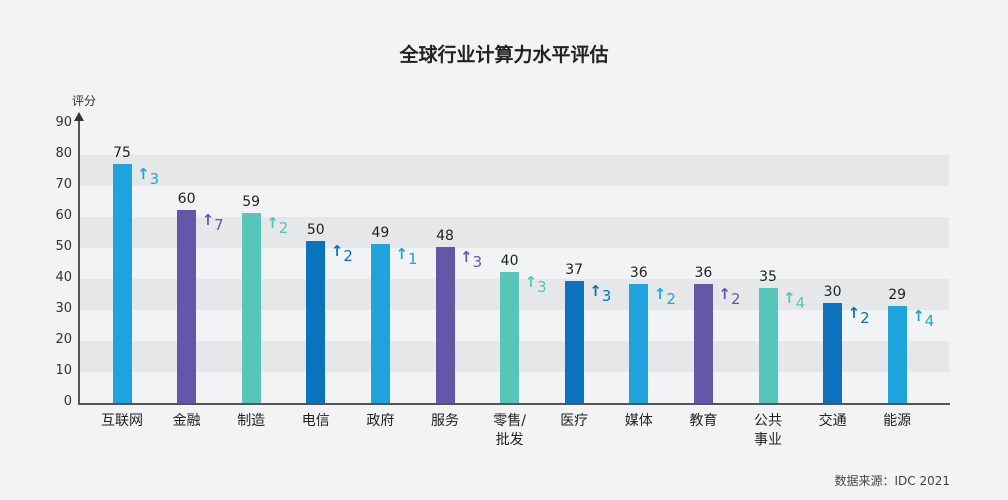 Image resolution: width=1008 pixels, height=500 pixels. What do you see at coordinates (832, 421) in the screenshot?
I see `x-tick-label: 交通` at bounding box center [832, 421].